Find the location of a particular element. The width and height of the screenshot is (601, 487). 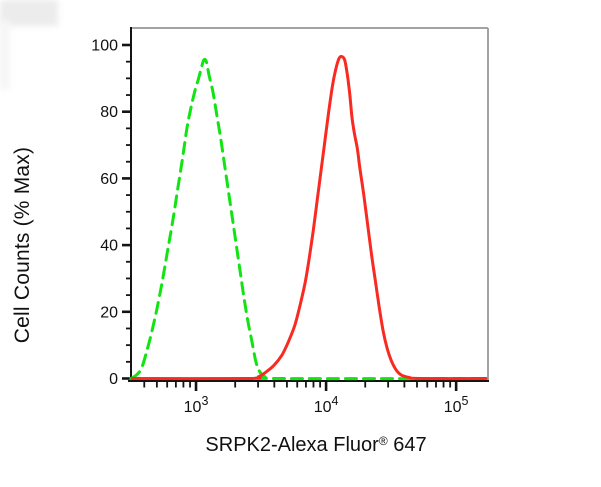

x-axis-title: SRPK2-Alexa Fluor® 647 is located at coordinates (316, 445).